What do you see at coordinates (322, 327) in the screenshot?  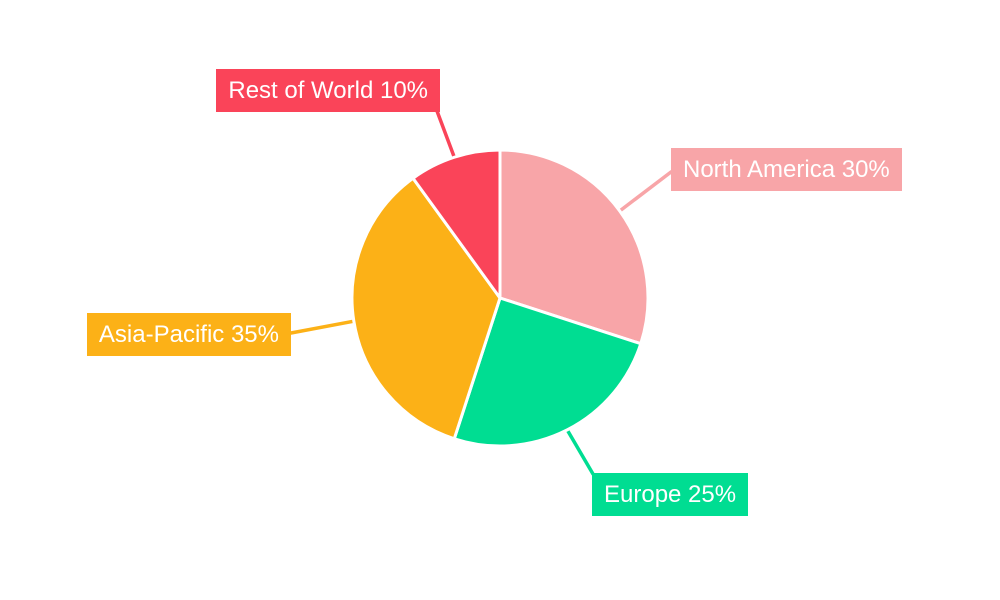 I see `leader-line-asia-pacific` at bounding box center [322, 327].